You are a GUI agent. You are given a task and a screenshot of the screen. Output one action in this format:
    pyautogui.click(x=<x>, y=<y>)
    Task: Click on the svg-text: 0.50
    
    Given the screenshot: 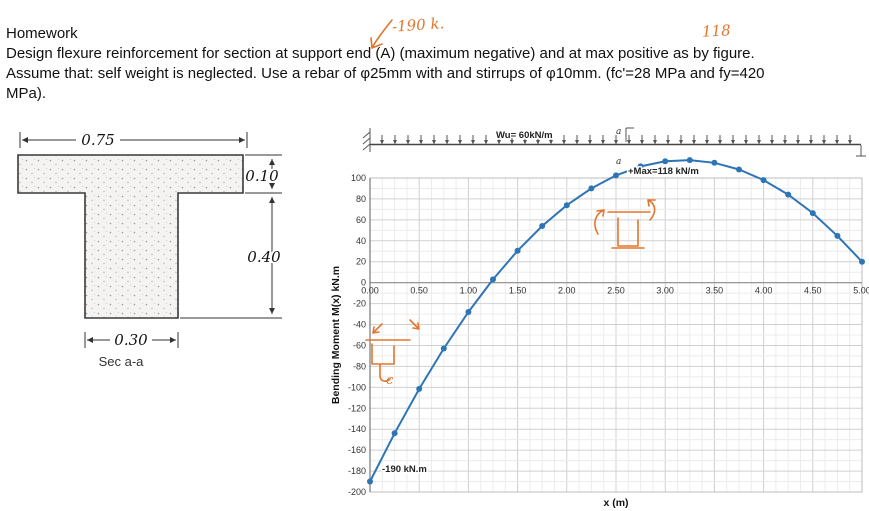 What is the action you would take?
    pyautogui.click(x=419, y=291)
    